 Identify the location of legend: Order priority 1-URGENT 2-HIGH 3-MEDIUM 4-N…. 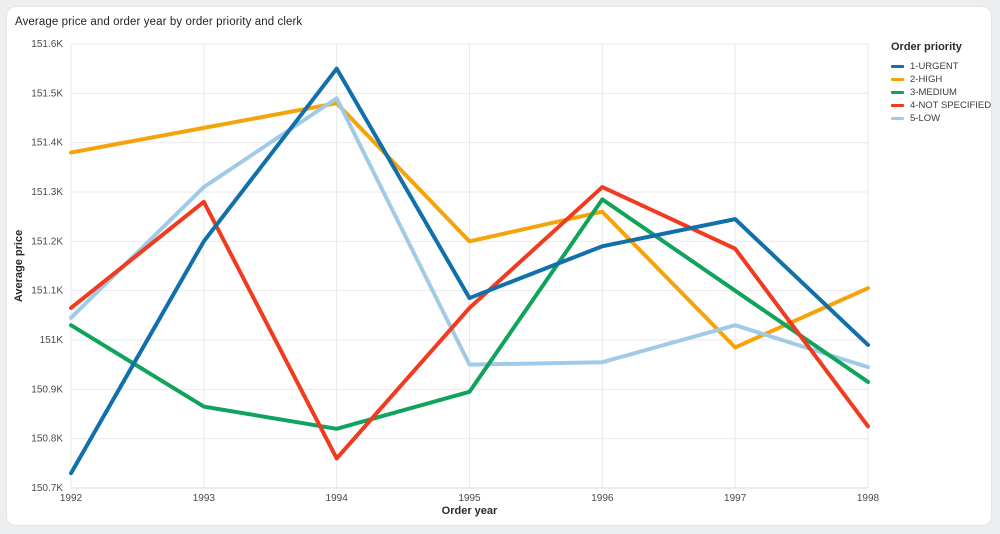
(941, 83).